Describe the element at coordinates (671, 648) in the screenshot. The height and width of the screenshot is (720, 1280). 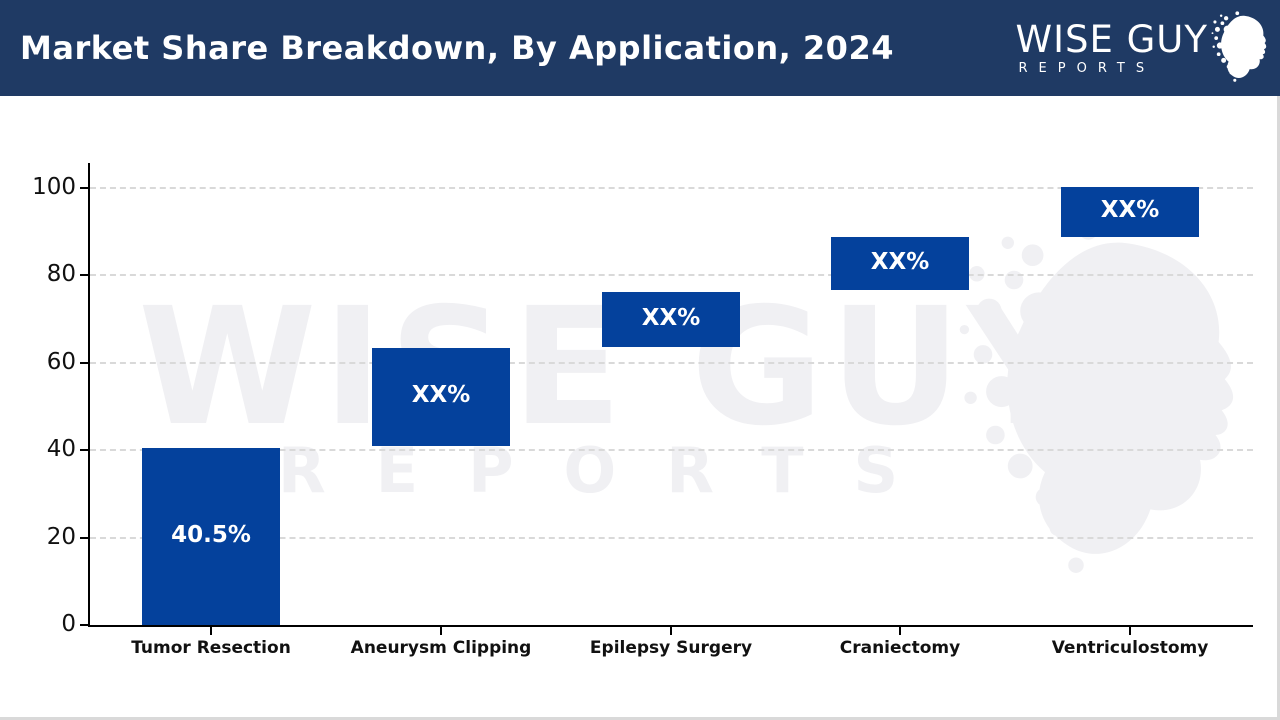
I see `x-category-label: Epilepsy Surgery` at that location.